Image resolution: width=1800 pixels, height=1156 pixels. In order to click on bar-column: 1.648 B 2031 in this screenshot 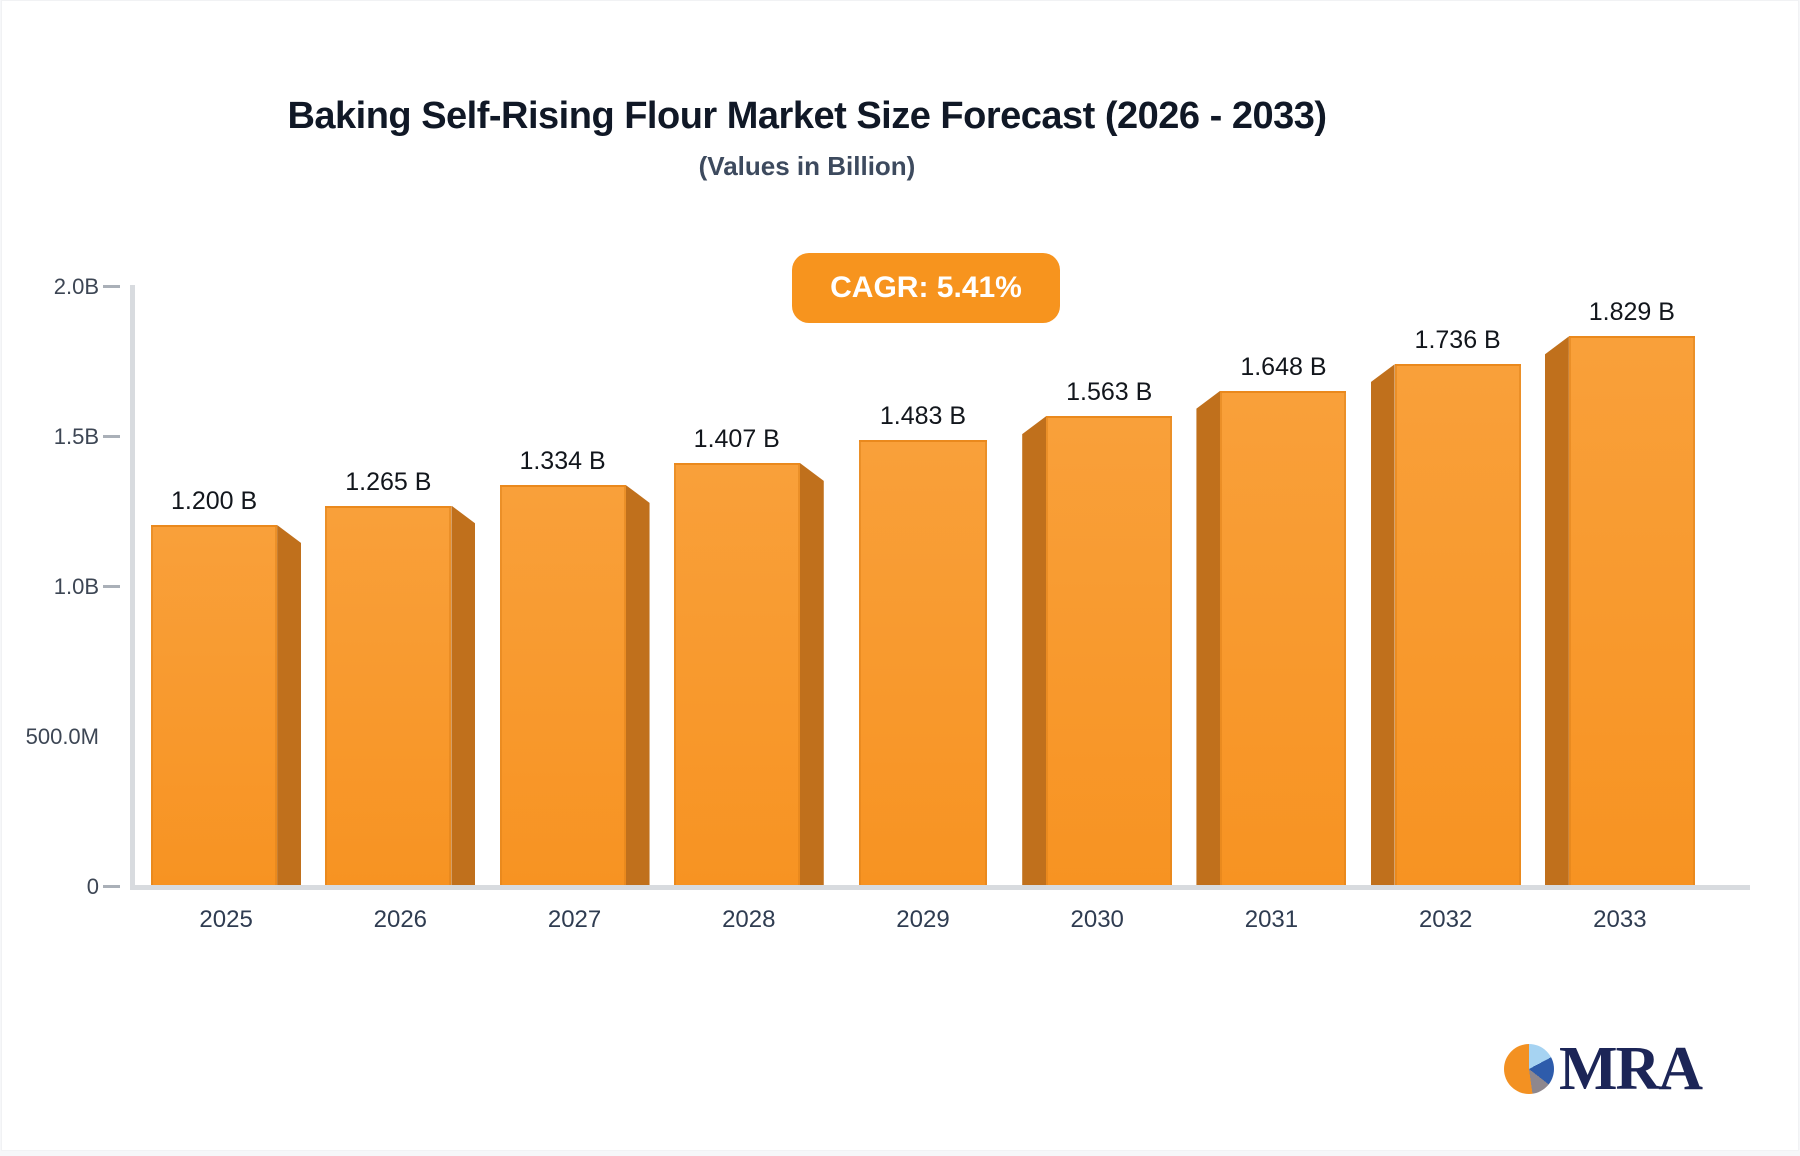, I will do `click(1271, 467)`.